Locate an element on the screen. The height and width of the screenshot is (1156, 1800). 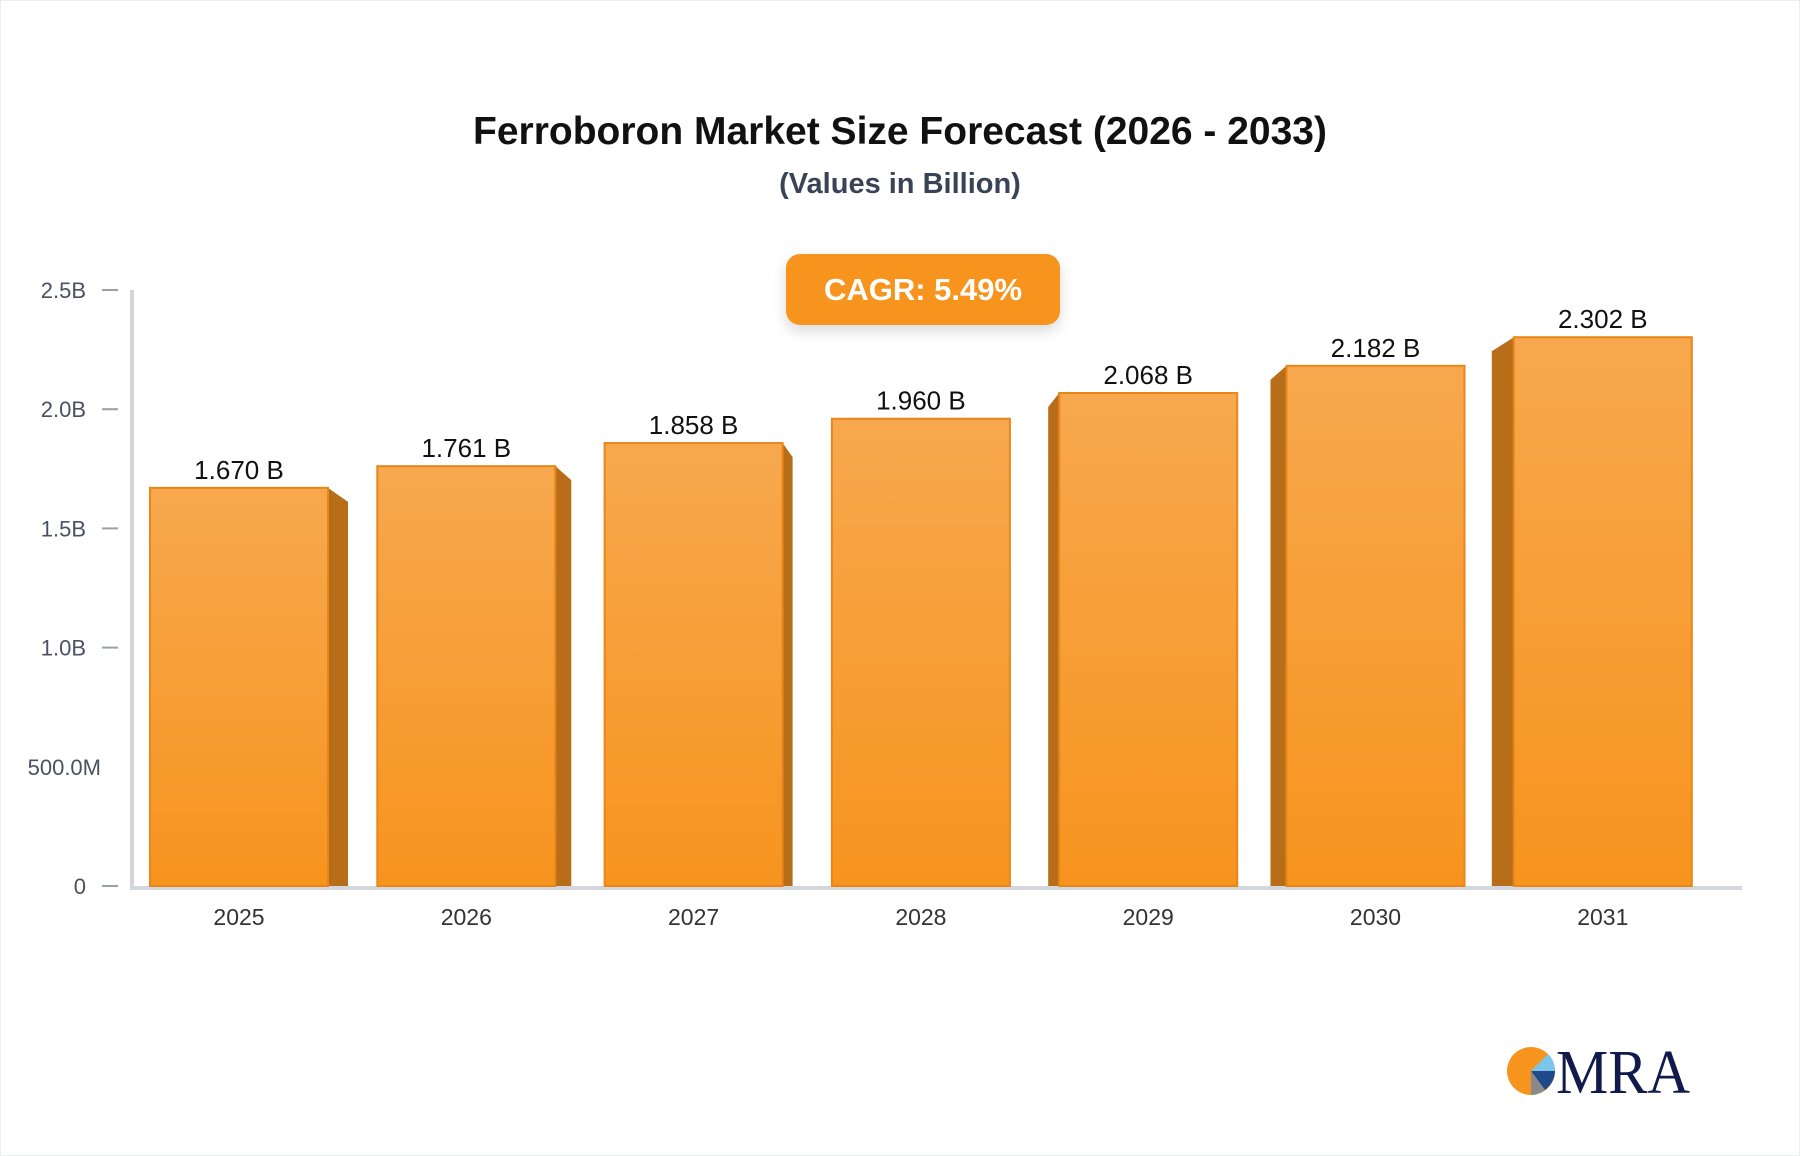
value-label: 1.858 B is located at coordinates (694, 425).